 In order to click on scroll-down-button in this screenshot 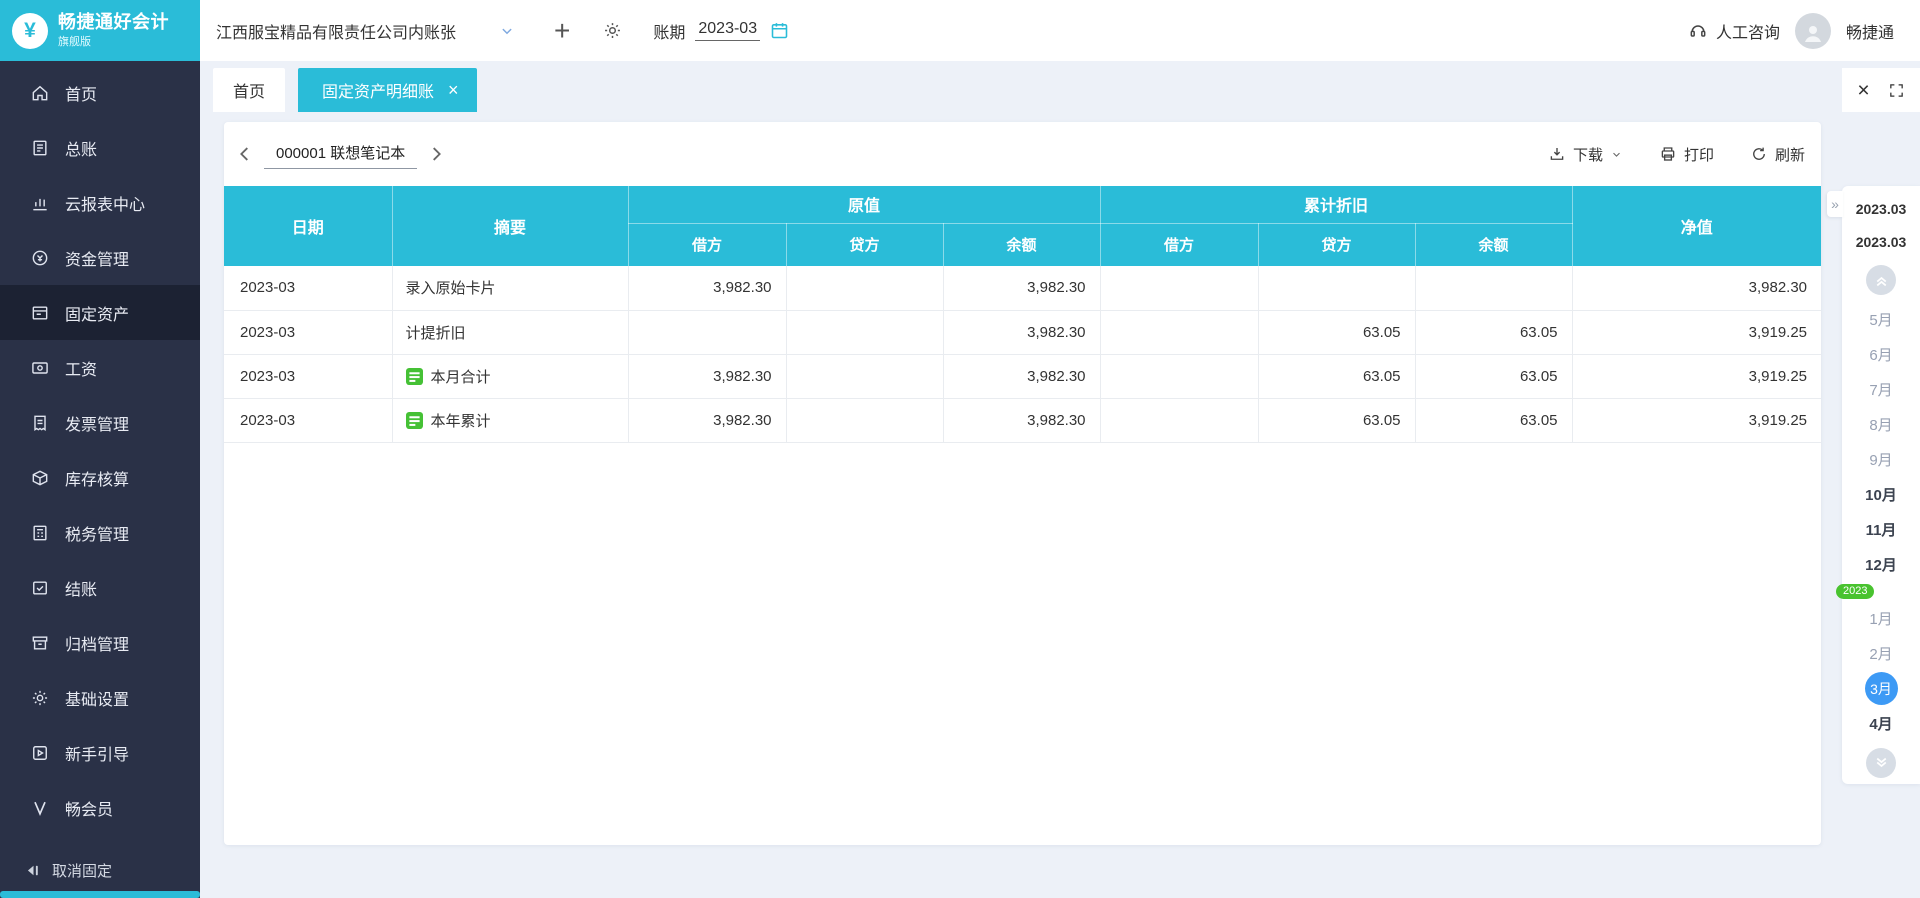, I will do `click(1881, 763)`.